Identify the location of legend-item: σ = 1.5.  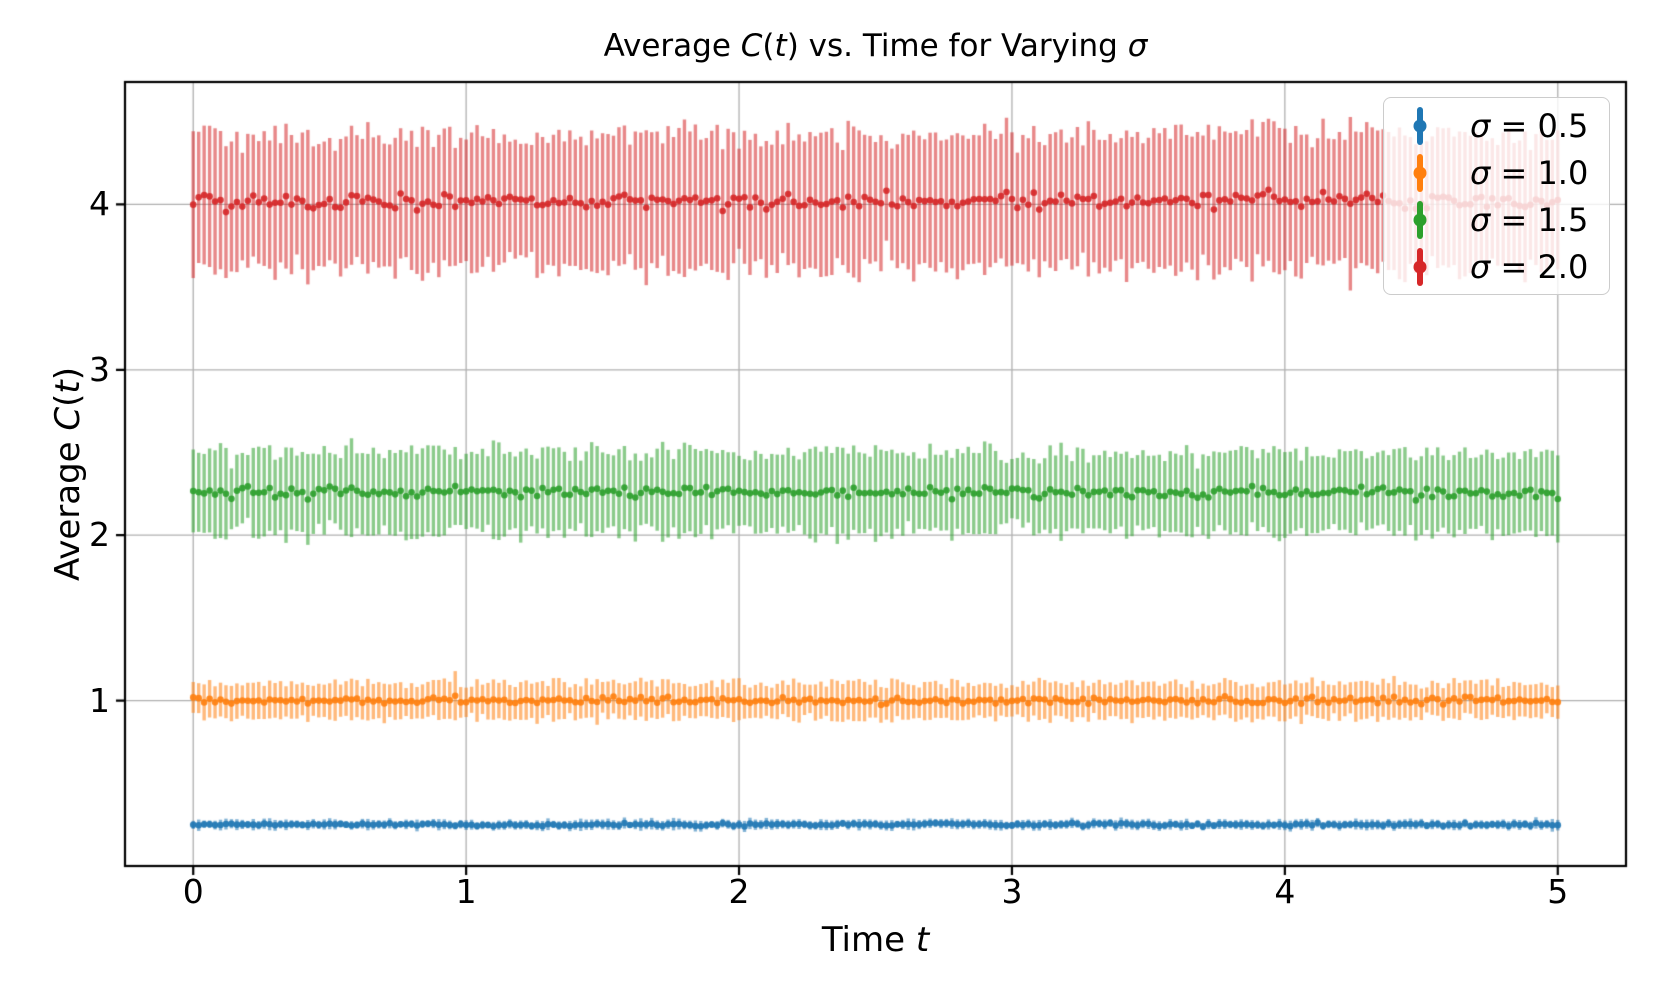
(1502, 220).